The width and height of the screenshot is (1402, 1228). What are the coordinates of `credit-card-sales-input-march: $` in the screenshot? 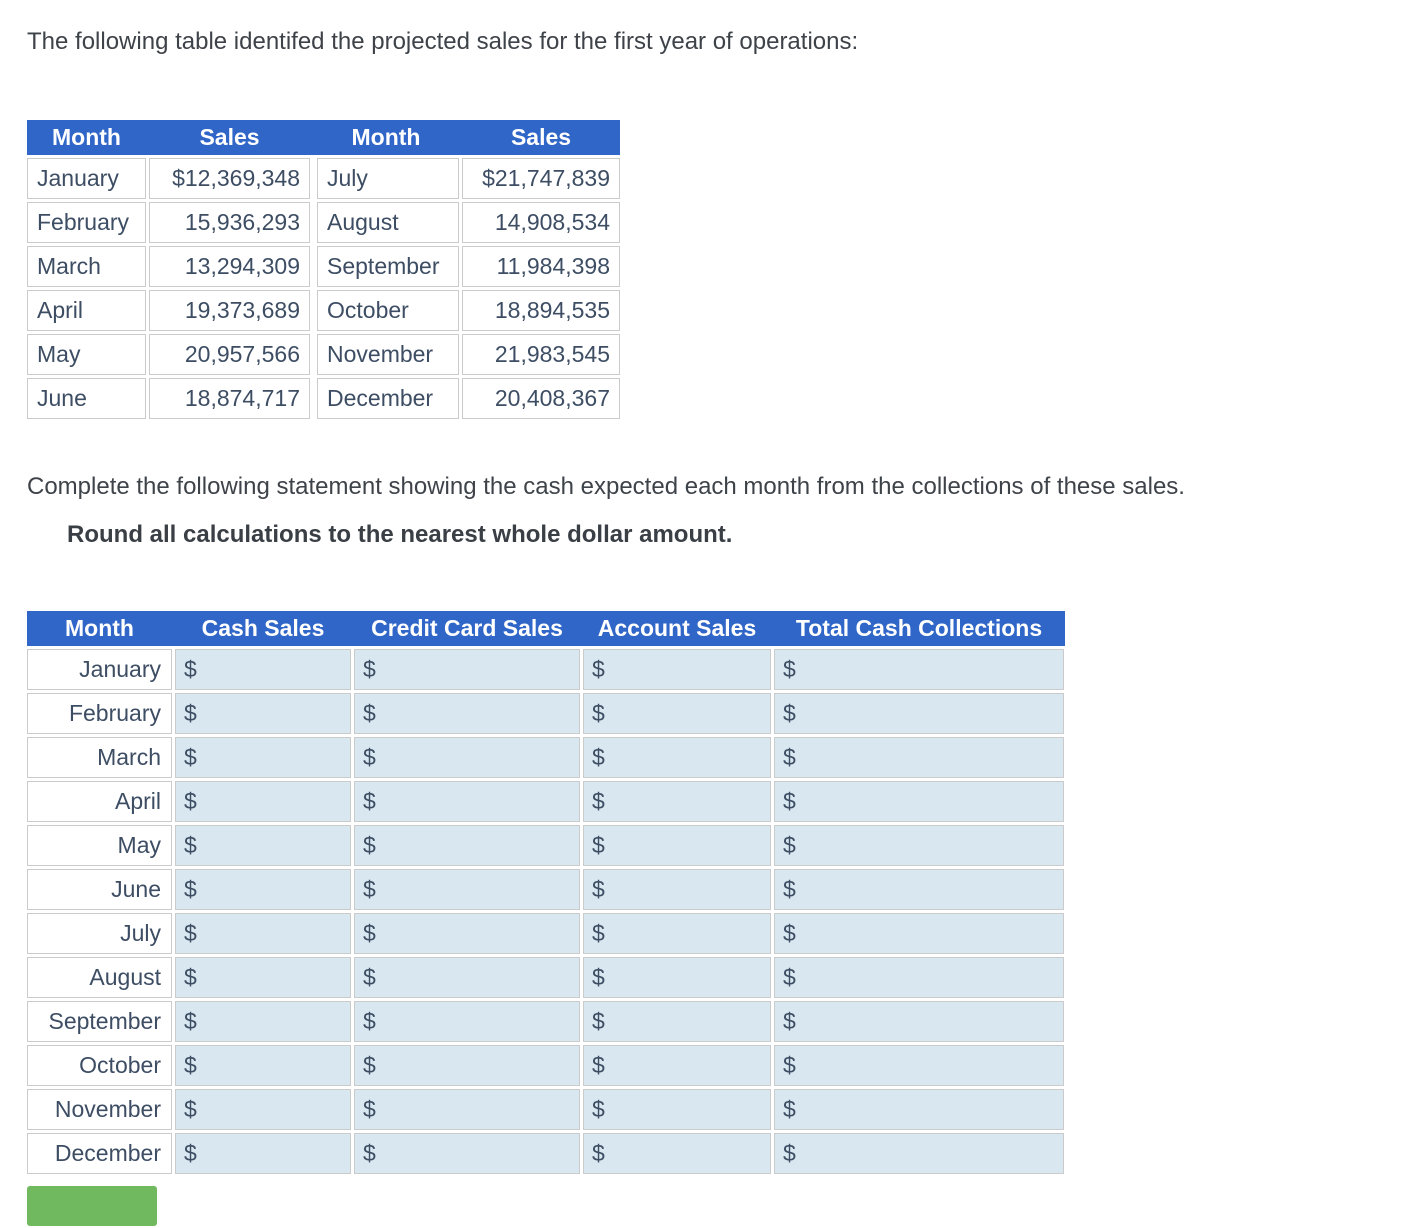 It's located at (467, 757).